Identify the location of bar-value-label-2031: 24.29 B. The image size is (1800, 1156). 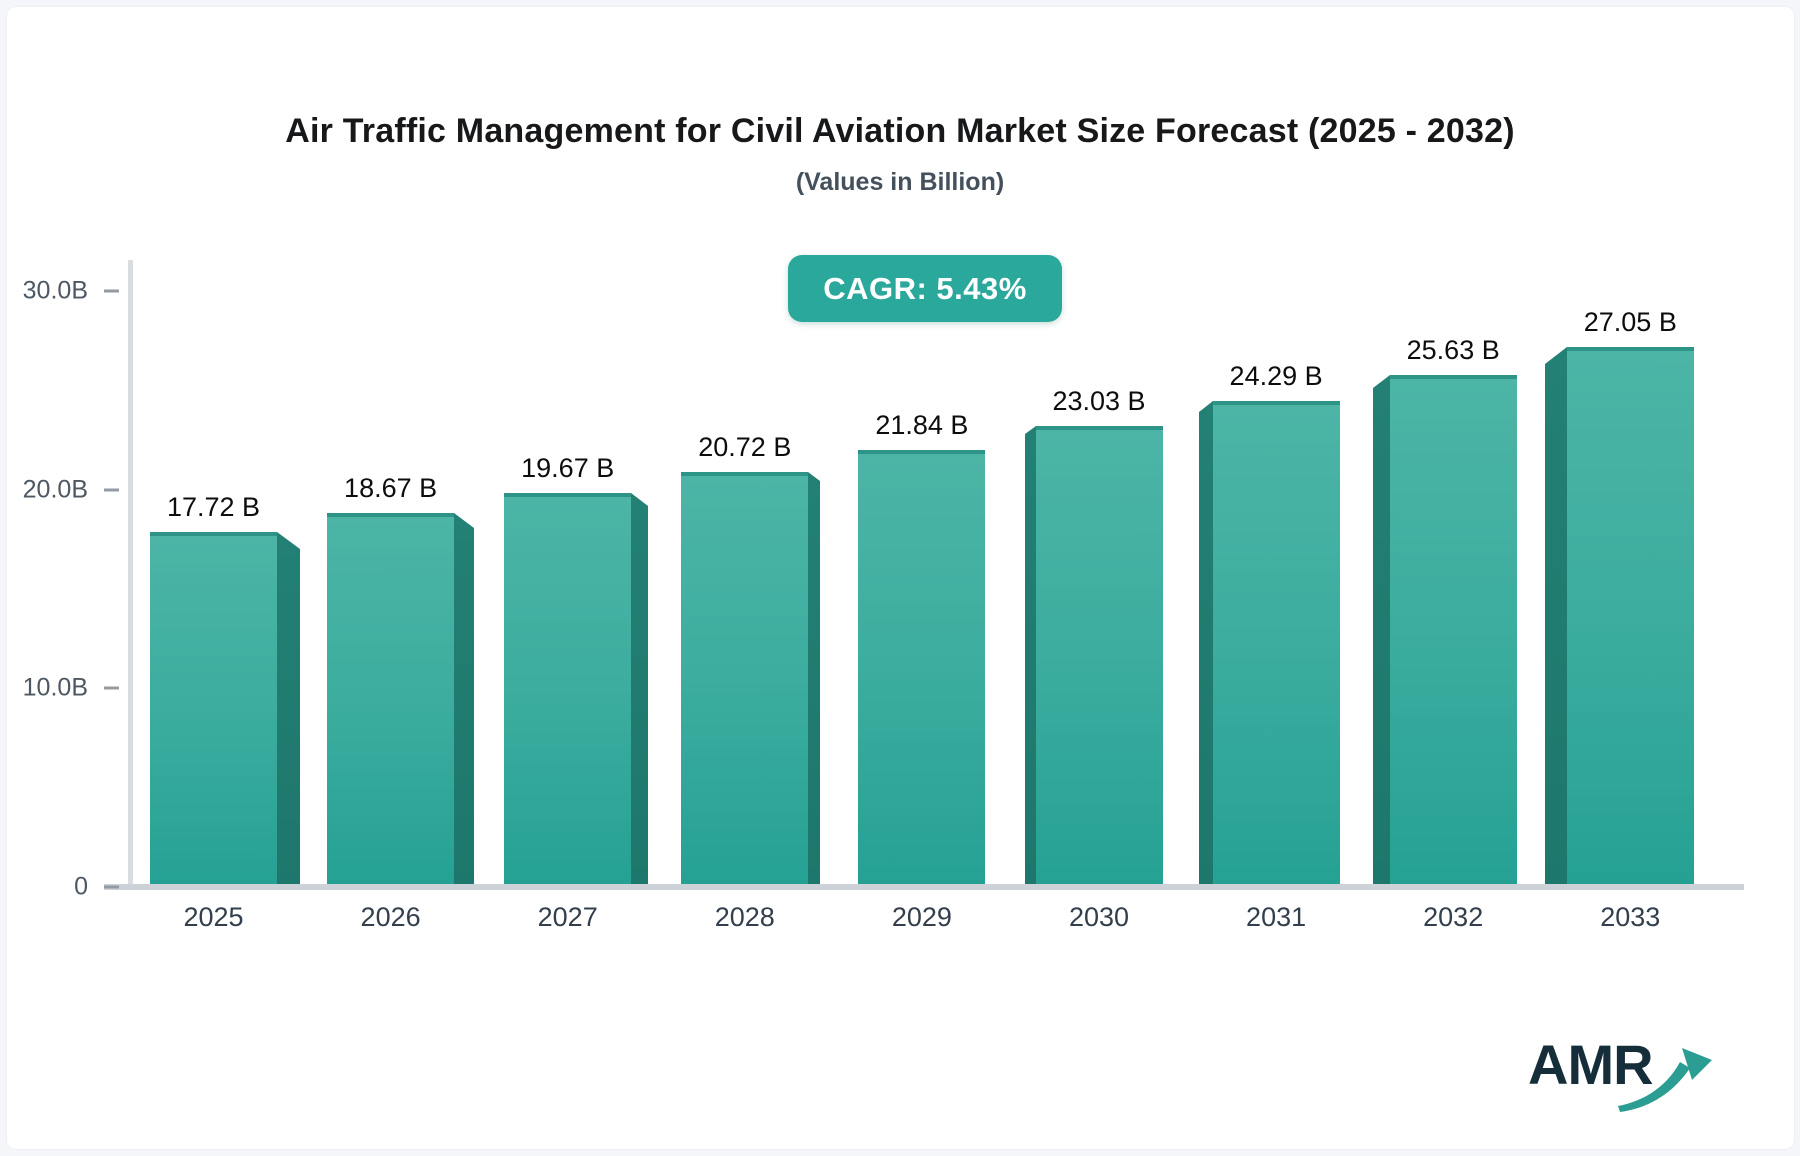
(1276, 376).